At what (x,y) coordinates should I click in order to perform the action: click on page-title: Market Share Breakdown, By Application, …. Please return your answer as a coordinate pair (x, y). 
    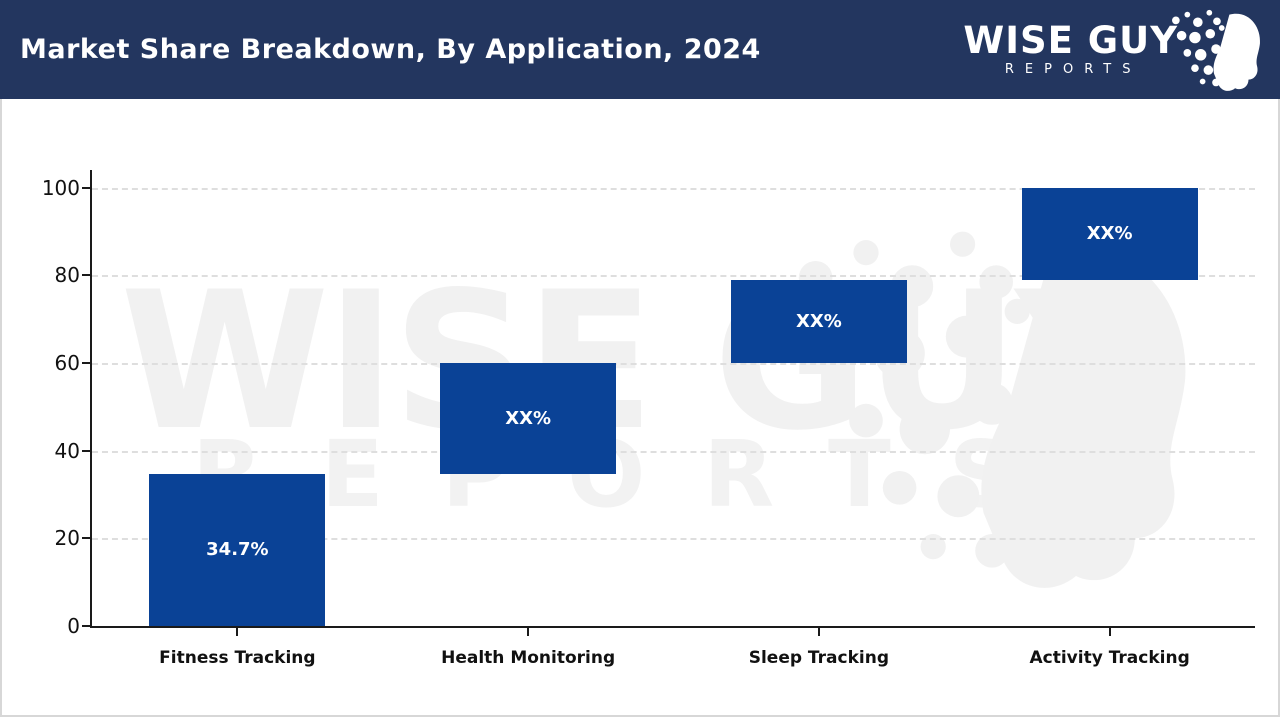
    Looking at the image, I should click on (390, 49).